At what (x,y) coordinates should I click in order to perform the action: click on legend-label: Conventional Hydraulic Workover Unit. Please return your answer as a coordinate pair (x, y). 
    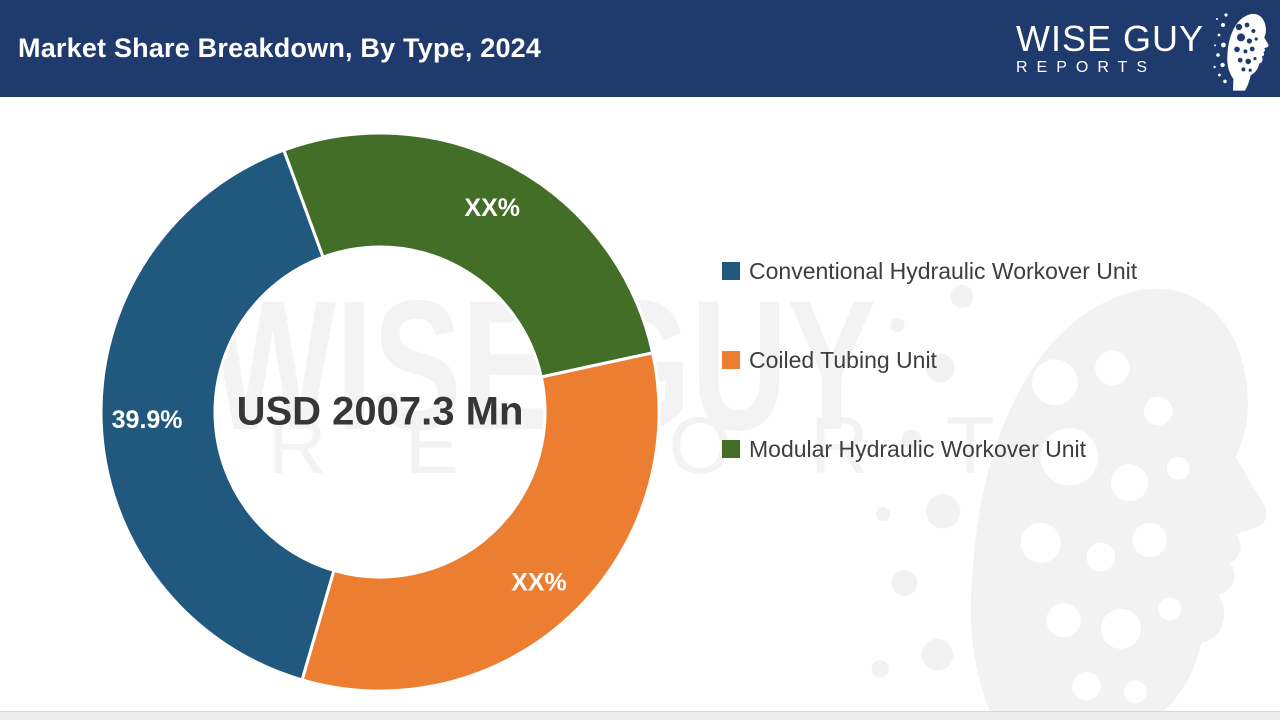
    Looking at the image, I should click on (943, 270).